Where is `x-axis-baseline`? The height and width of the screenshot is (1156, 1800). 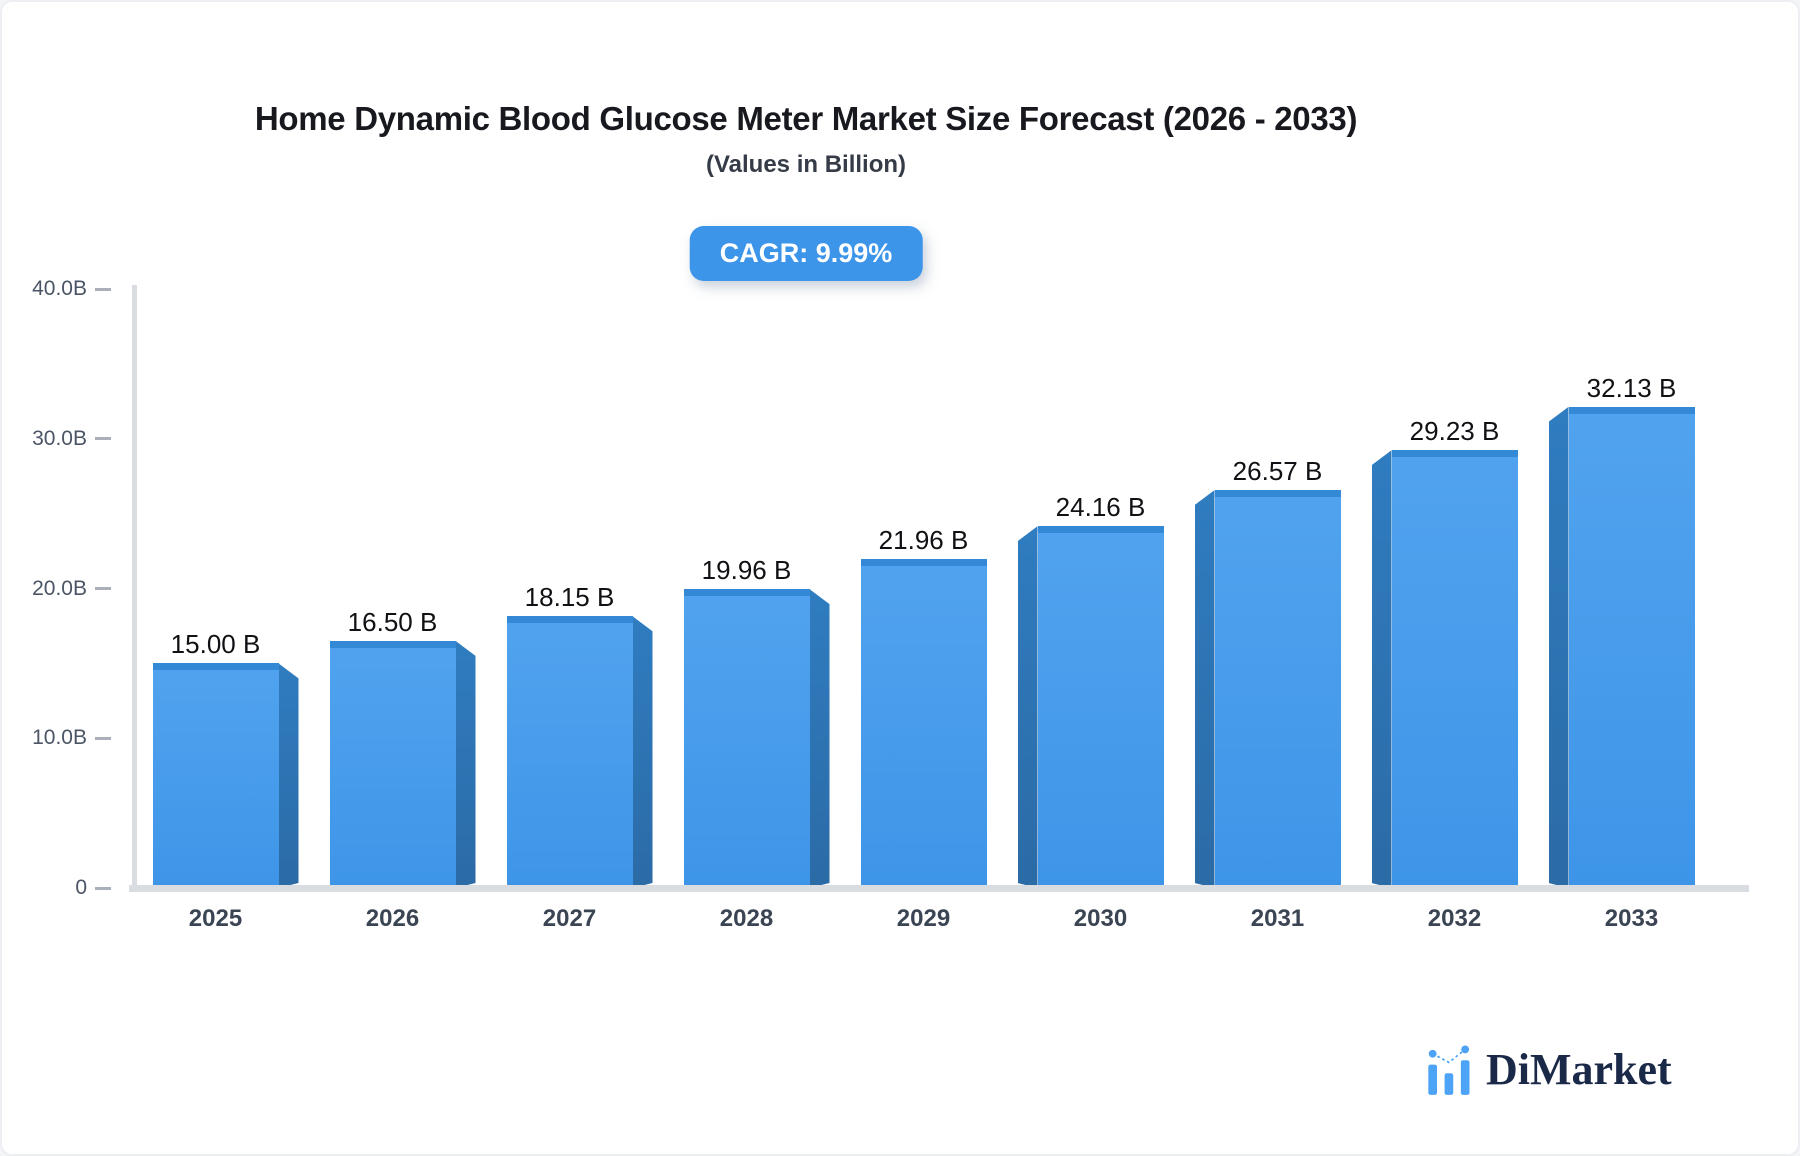
x-axis-baseline is located at coordinates (939, 888).